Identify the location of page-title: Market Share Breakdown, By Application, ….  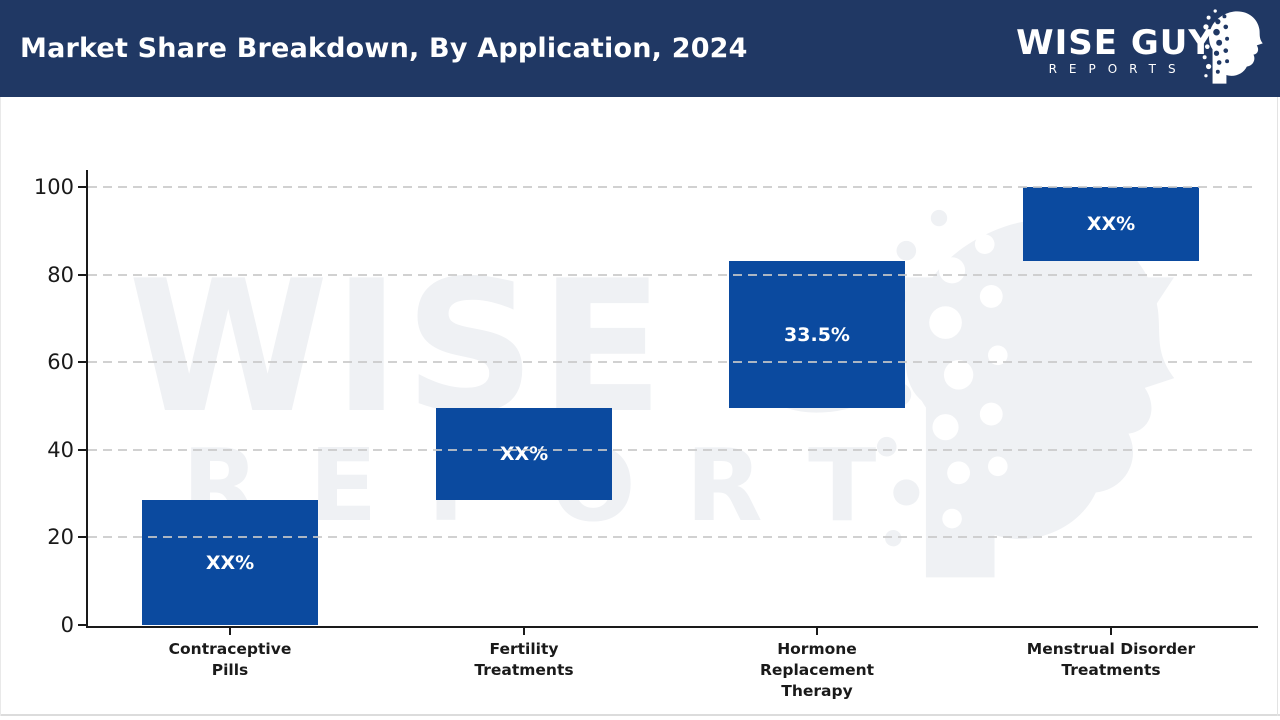
(384, 48).